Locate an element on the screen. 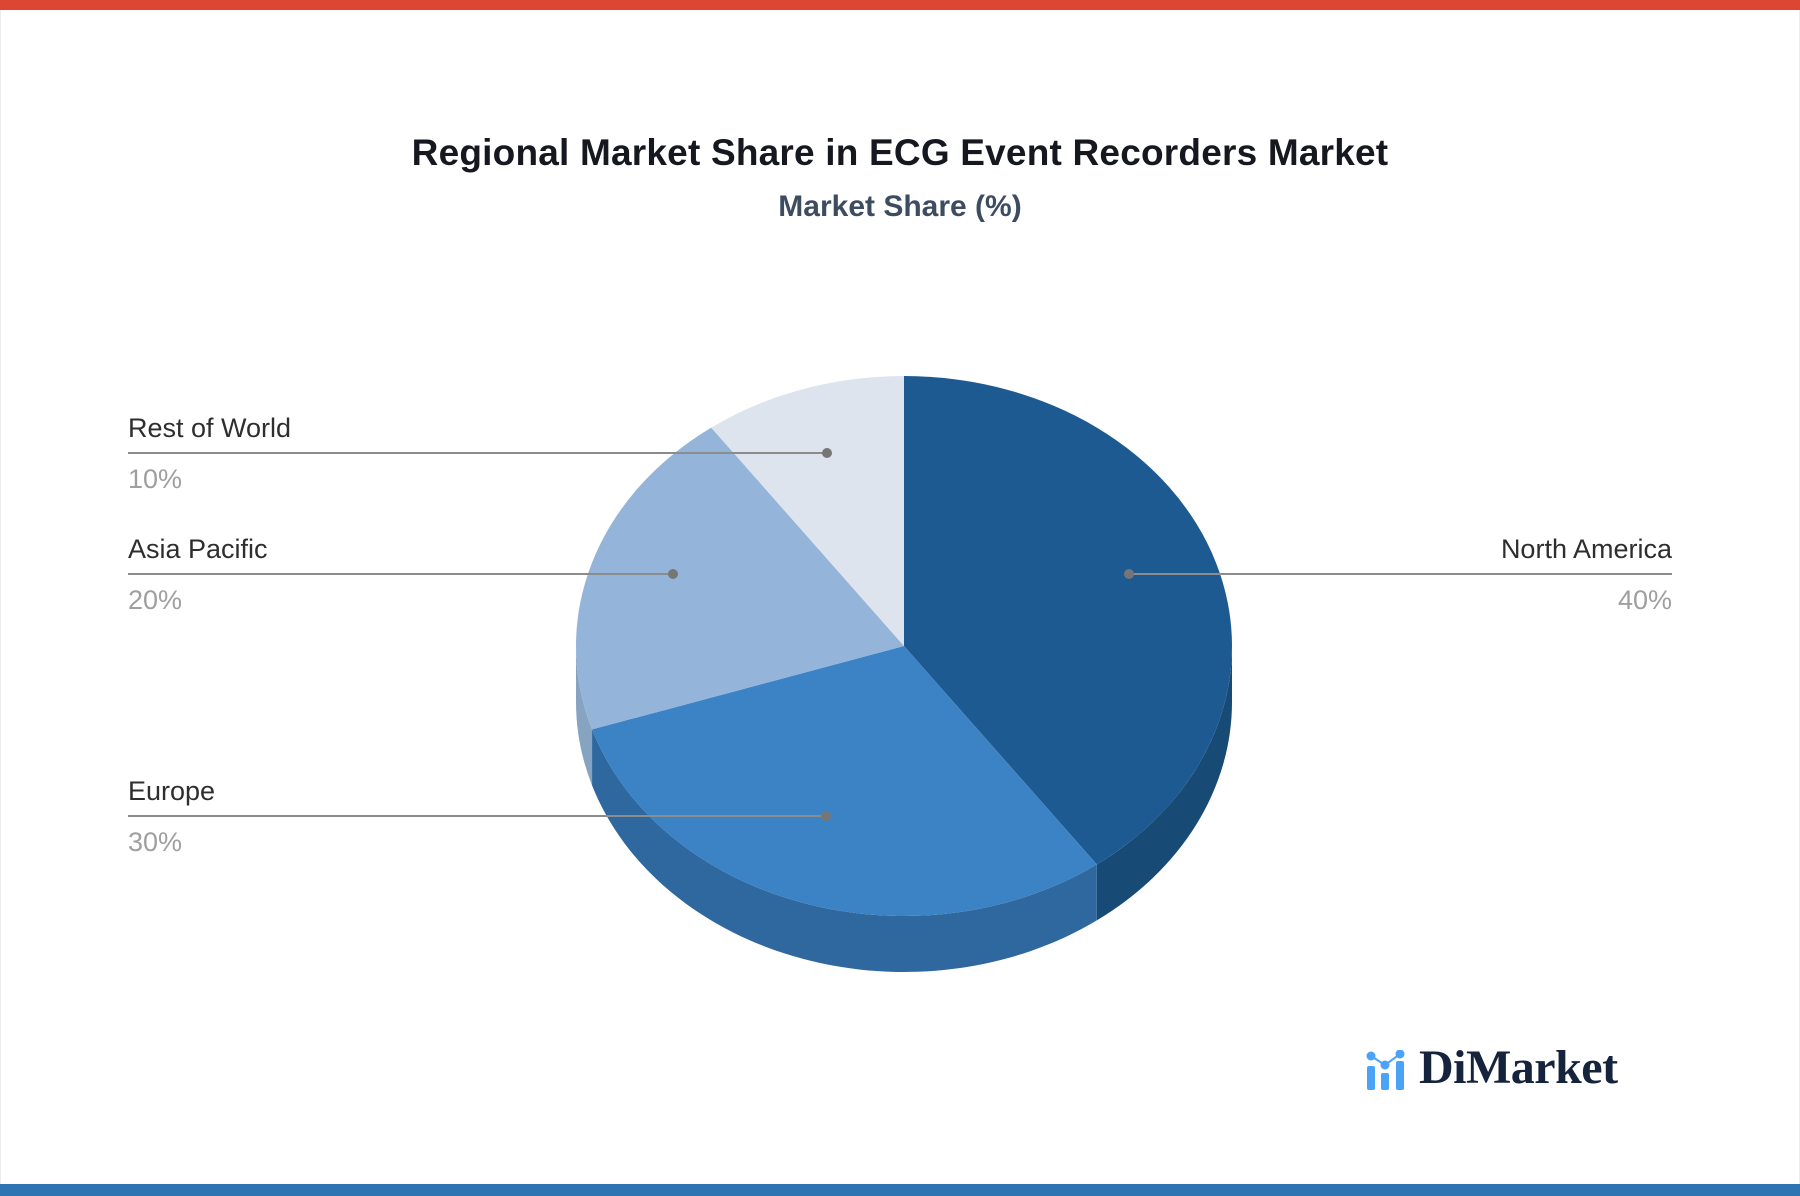 The height and width of the screenshot is (1196, 1800). brand-logo-text: DiMarket is located at coordinates (1518, 1067).